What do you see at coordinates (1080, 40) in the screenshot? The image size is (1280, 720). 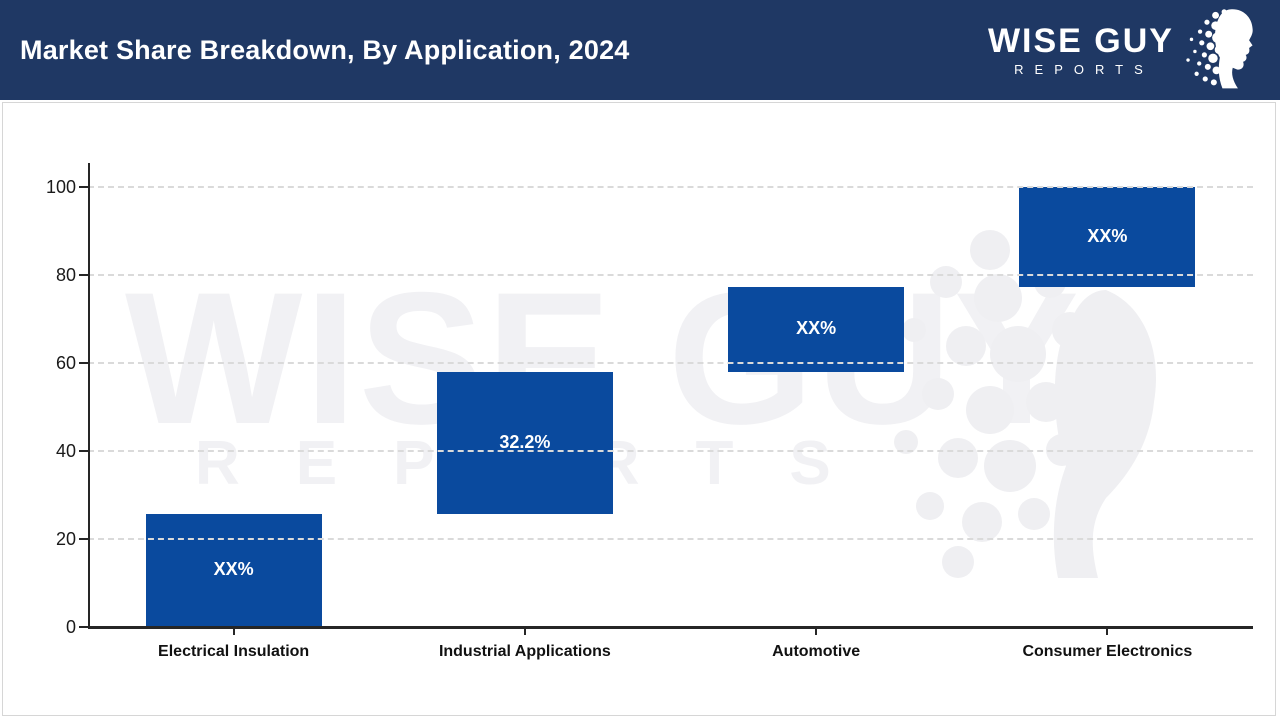 I see `brand-name: WISE GUY` at bounding box center [1080, 40].